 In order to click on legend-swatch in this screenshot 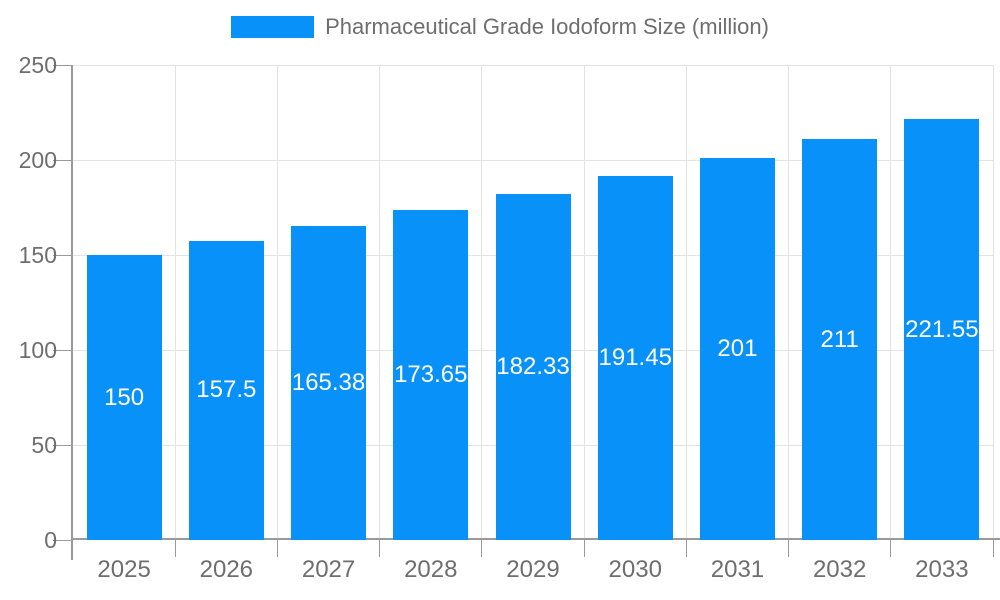, I will do `click(273, 27)`.